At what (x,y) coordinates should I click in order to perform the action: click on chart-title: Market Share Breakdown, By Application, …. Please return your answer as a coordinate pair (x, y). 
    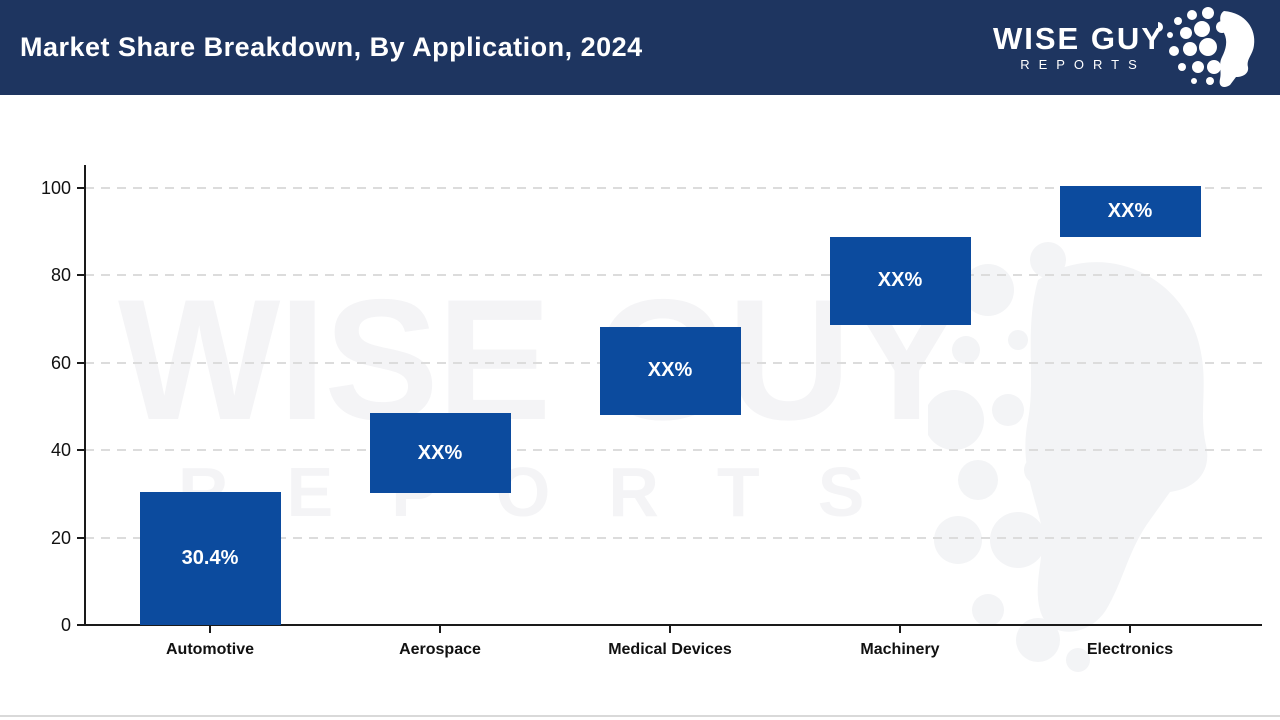
    Looking at the image, I should click on (331, 47).